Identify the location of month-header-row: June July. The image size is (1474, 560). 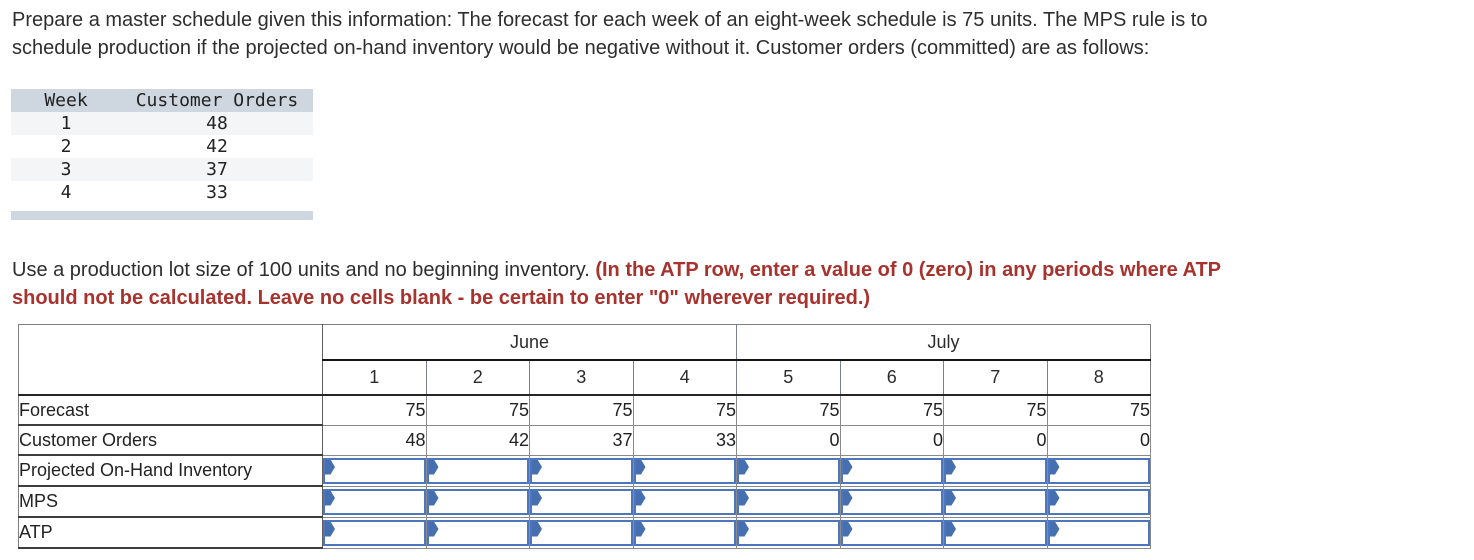
(584, 360).